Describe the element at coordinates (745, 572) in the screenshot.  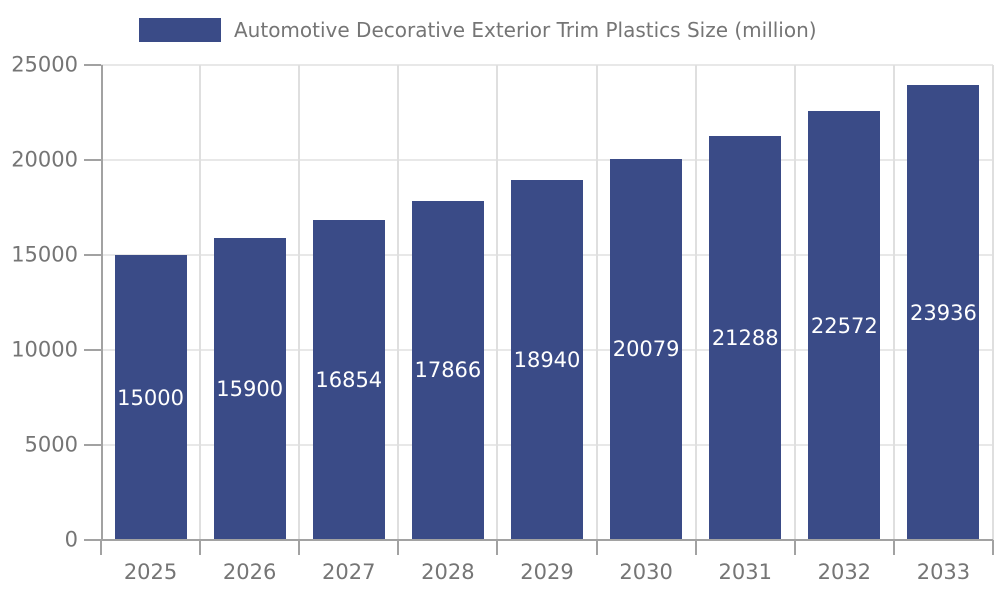
I see `x-axis-label: 2031` at that location.